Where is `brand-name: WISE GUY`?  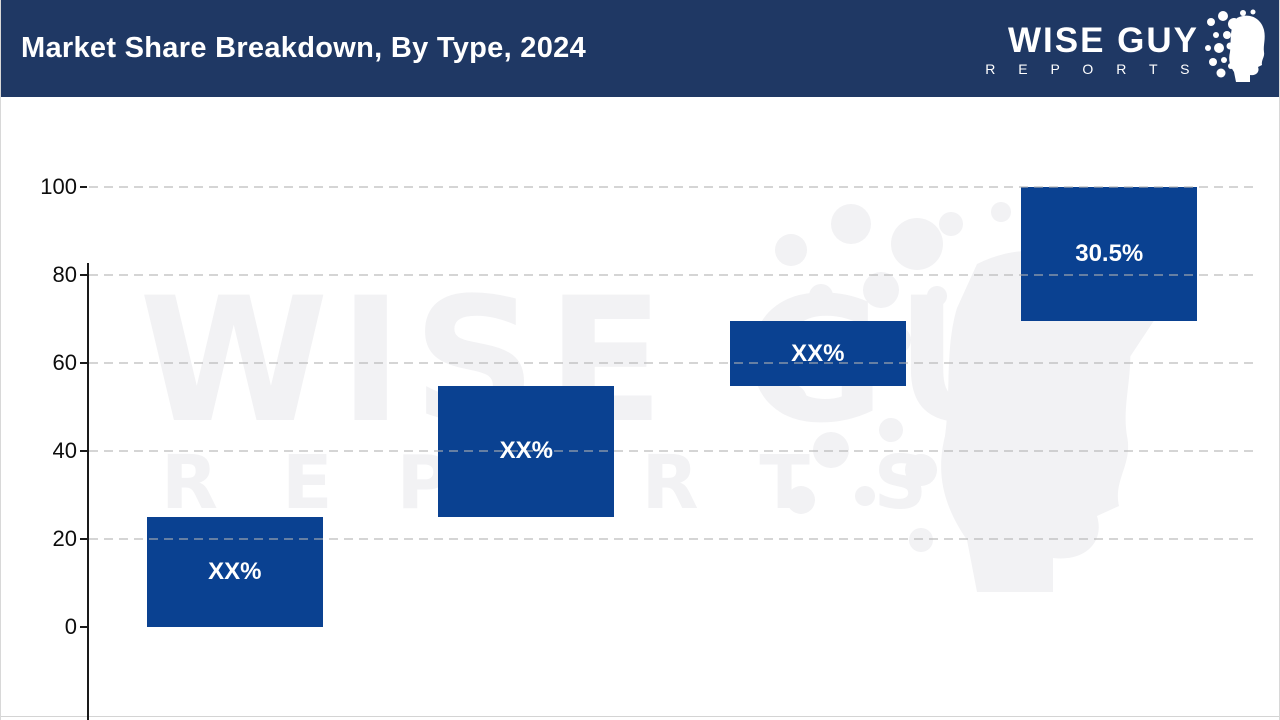 brand-name: WISE GUY is located at coordinates (1103, 40).